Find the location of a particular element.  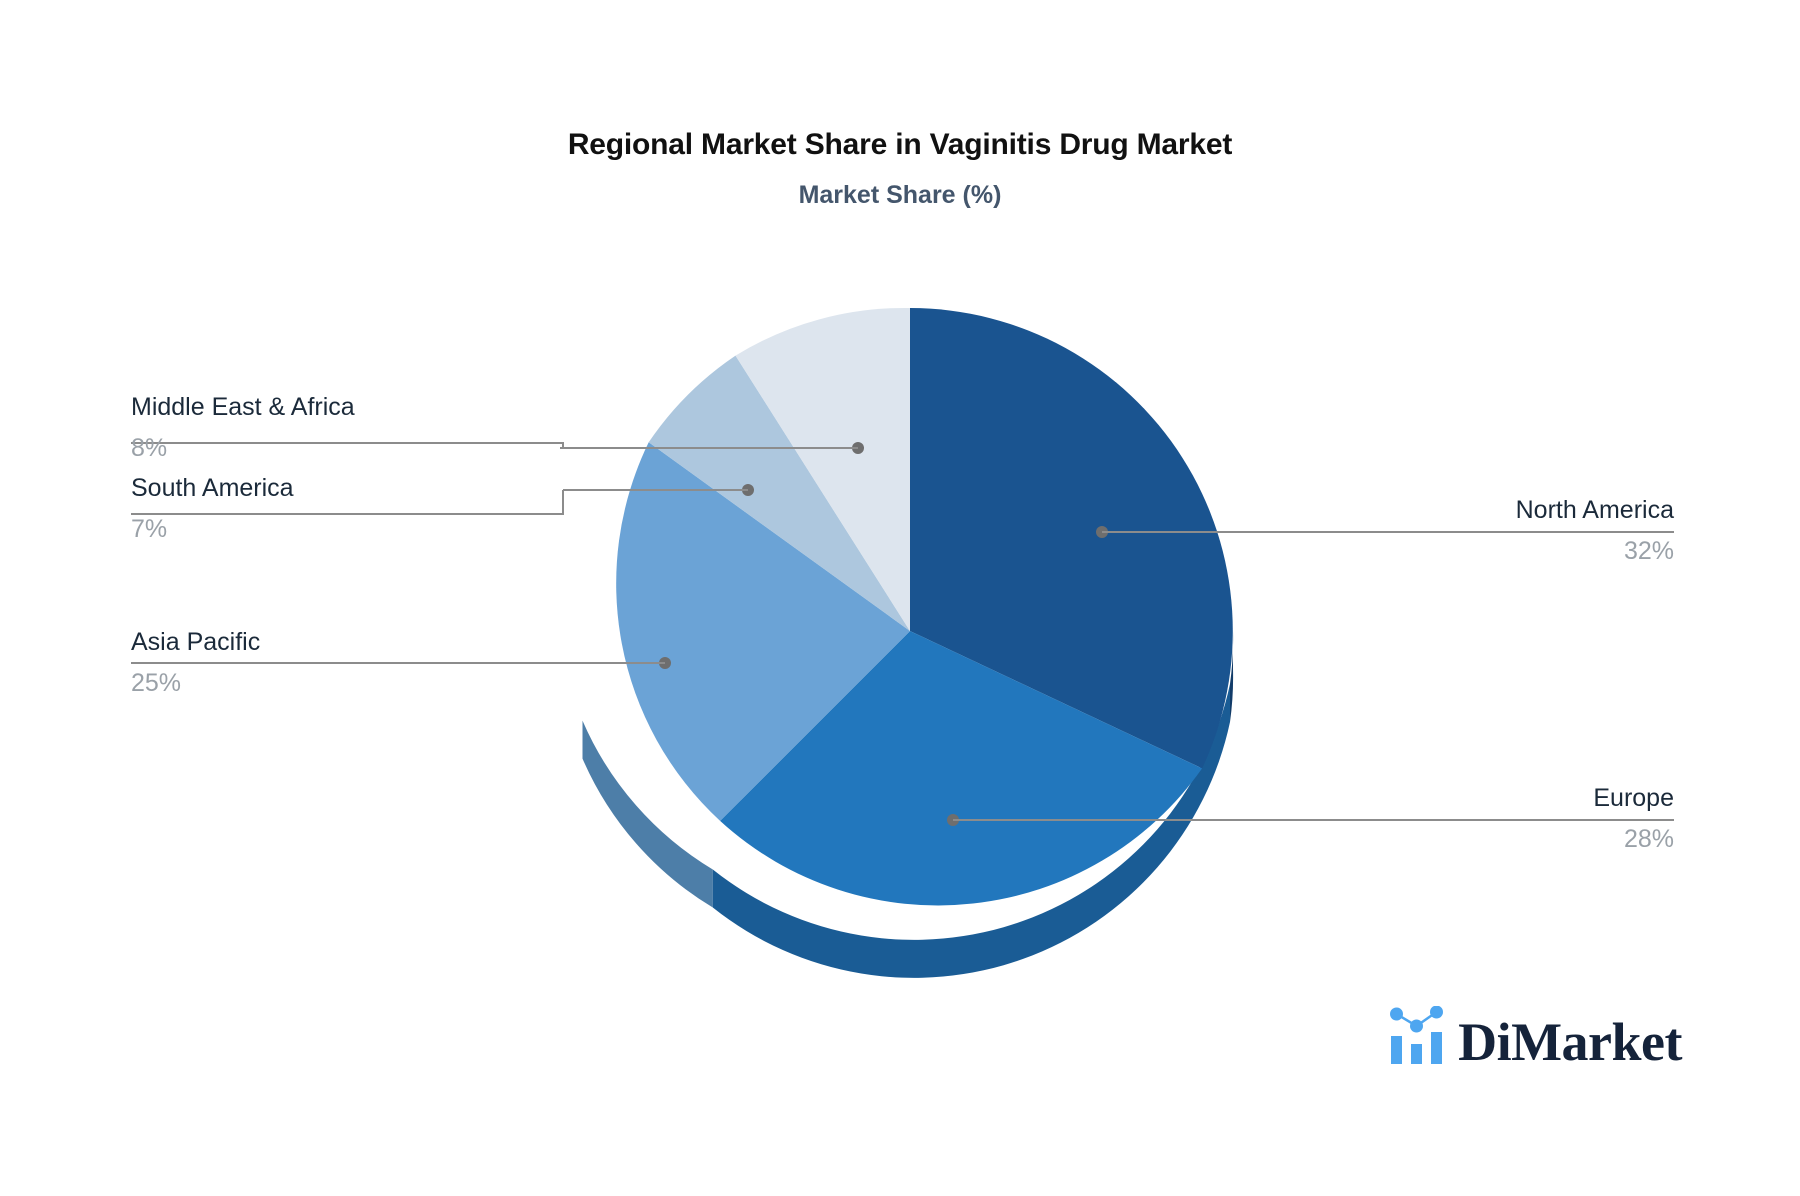

pie-slice-asia-pacific is located at coordinates (763, 631).